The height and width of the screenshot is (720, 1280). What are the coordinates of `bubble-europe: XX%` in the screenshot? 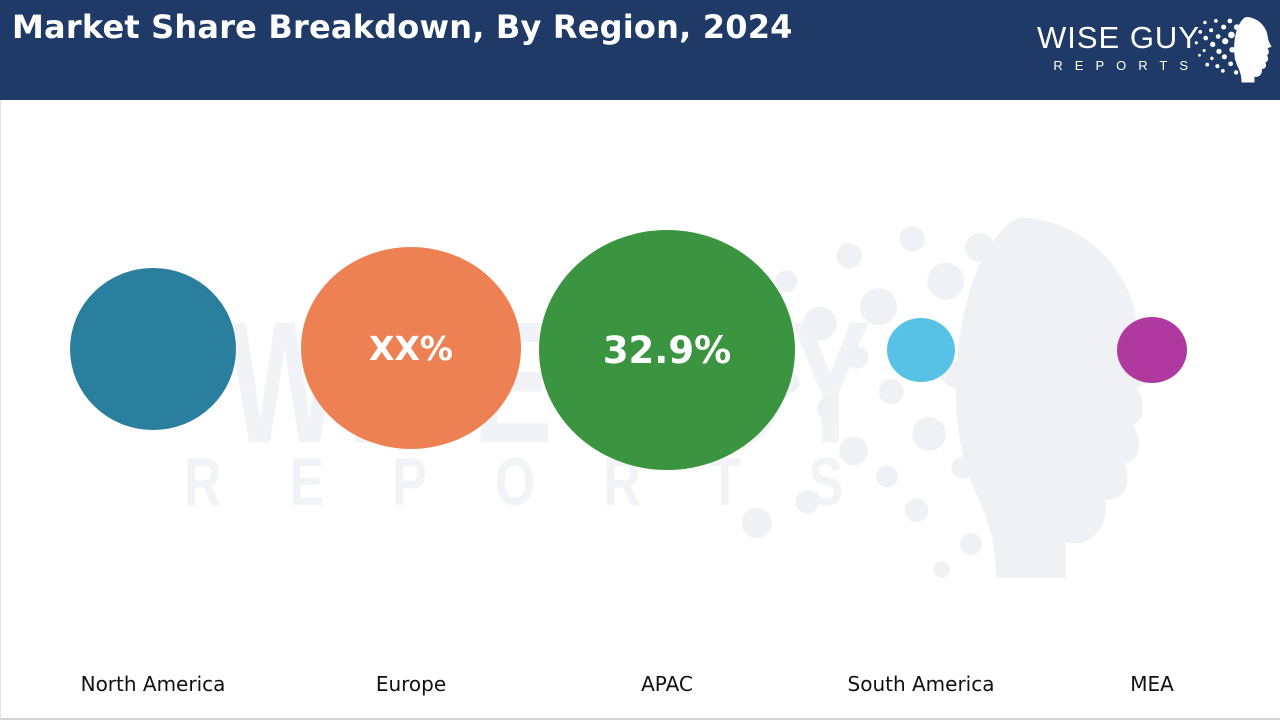 It's located at (411, 348).